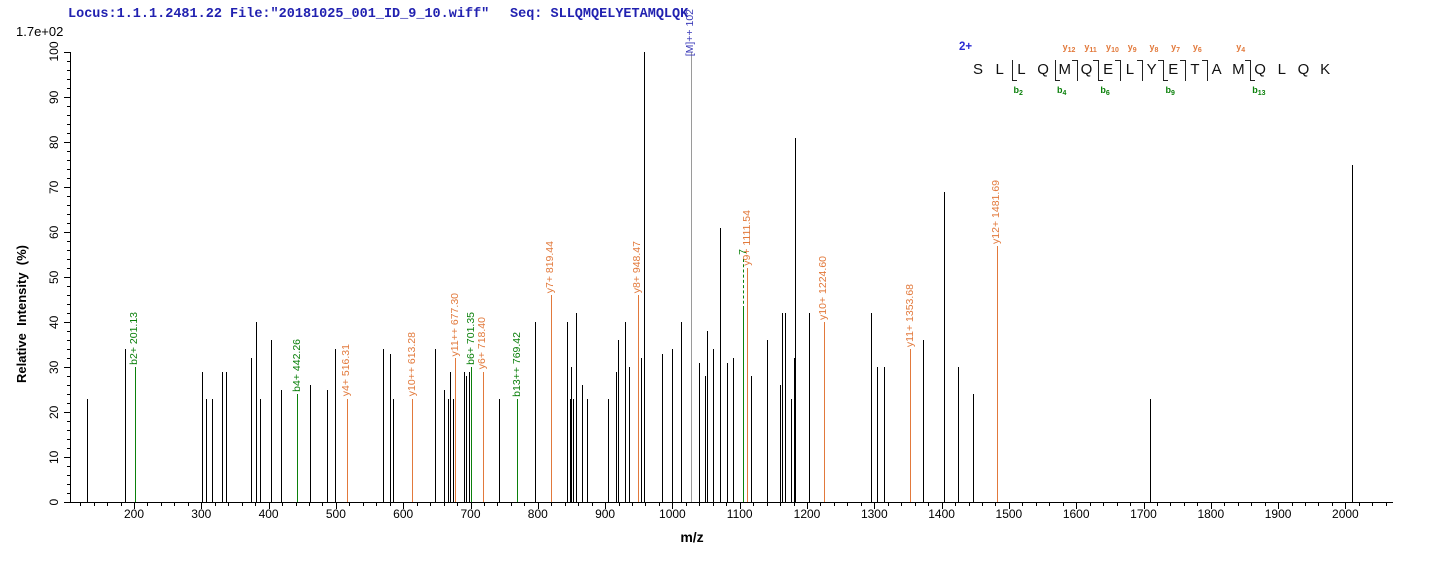  What do you see at coordinates (550, 266) in the screenshot?
I see `y-ion-annotation: y7+ 819.44` at bounding box center [550, 266].